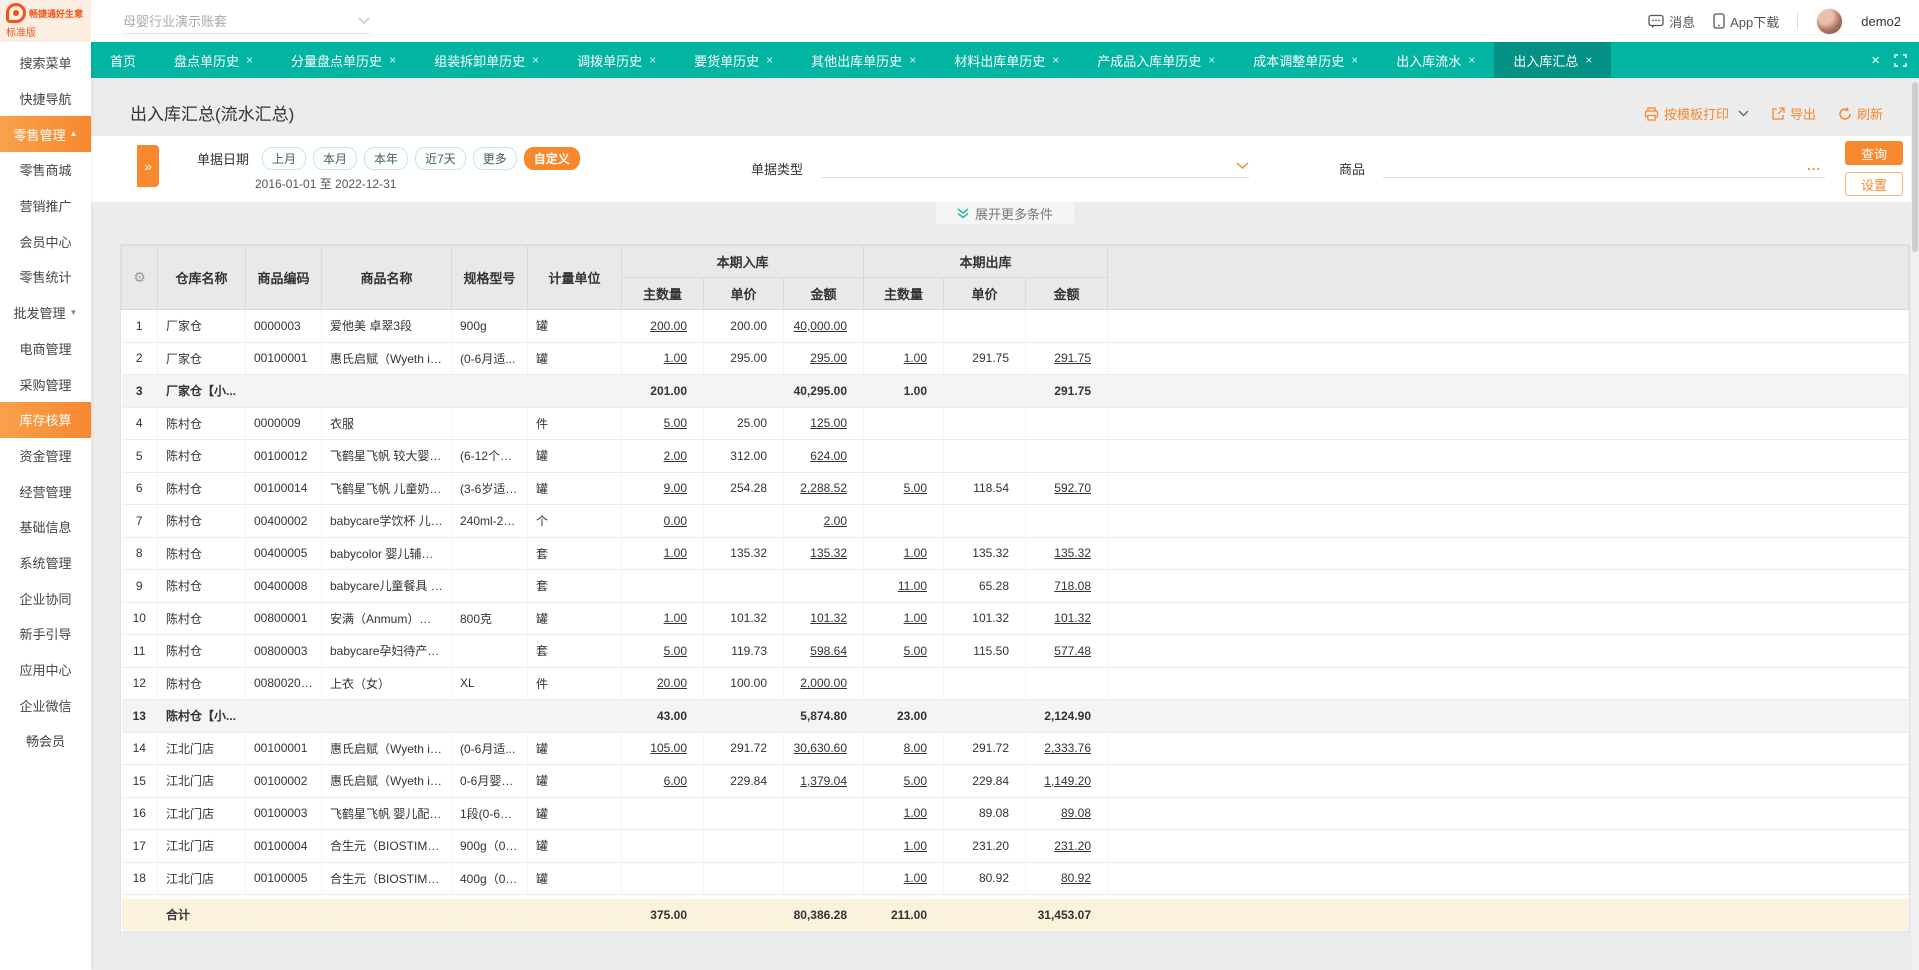  I want to click on tab-7: 材料出库单历史 ×, so click(1006, 60).